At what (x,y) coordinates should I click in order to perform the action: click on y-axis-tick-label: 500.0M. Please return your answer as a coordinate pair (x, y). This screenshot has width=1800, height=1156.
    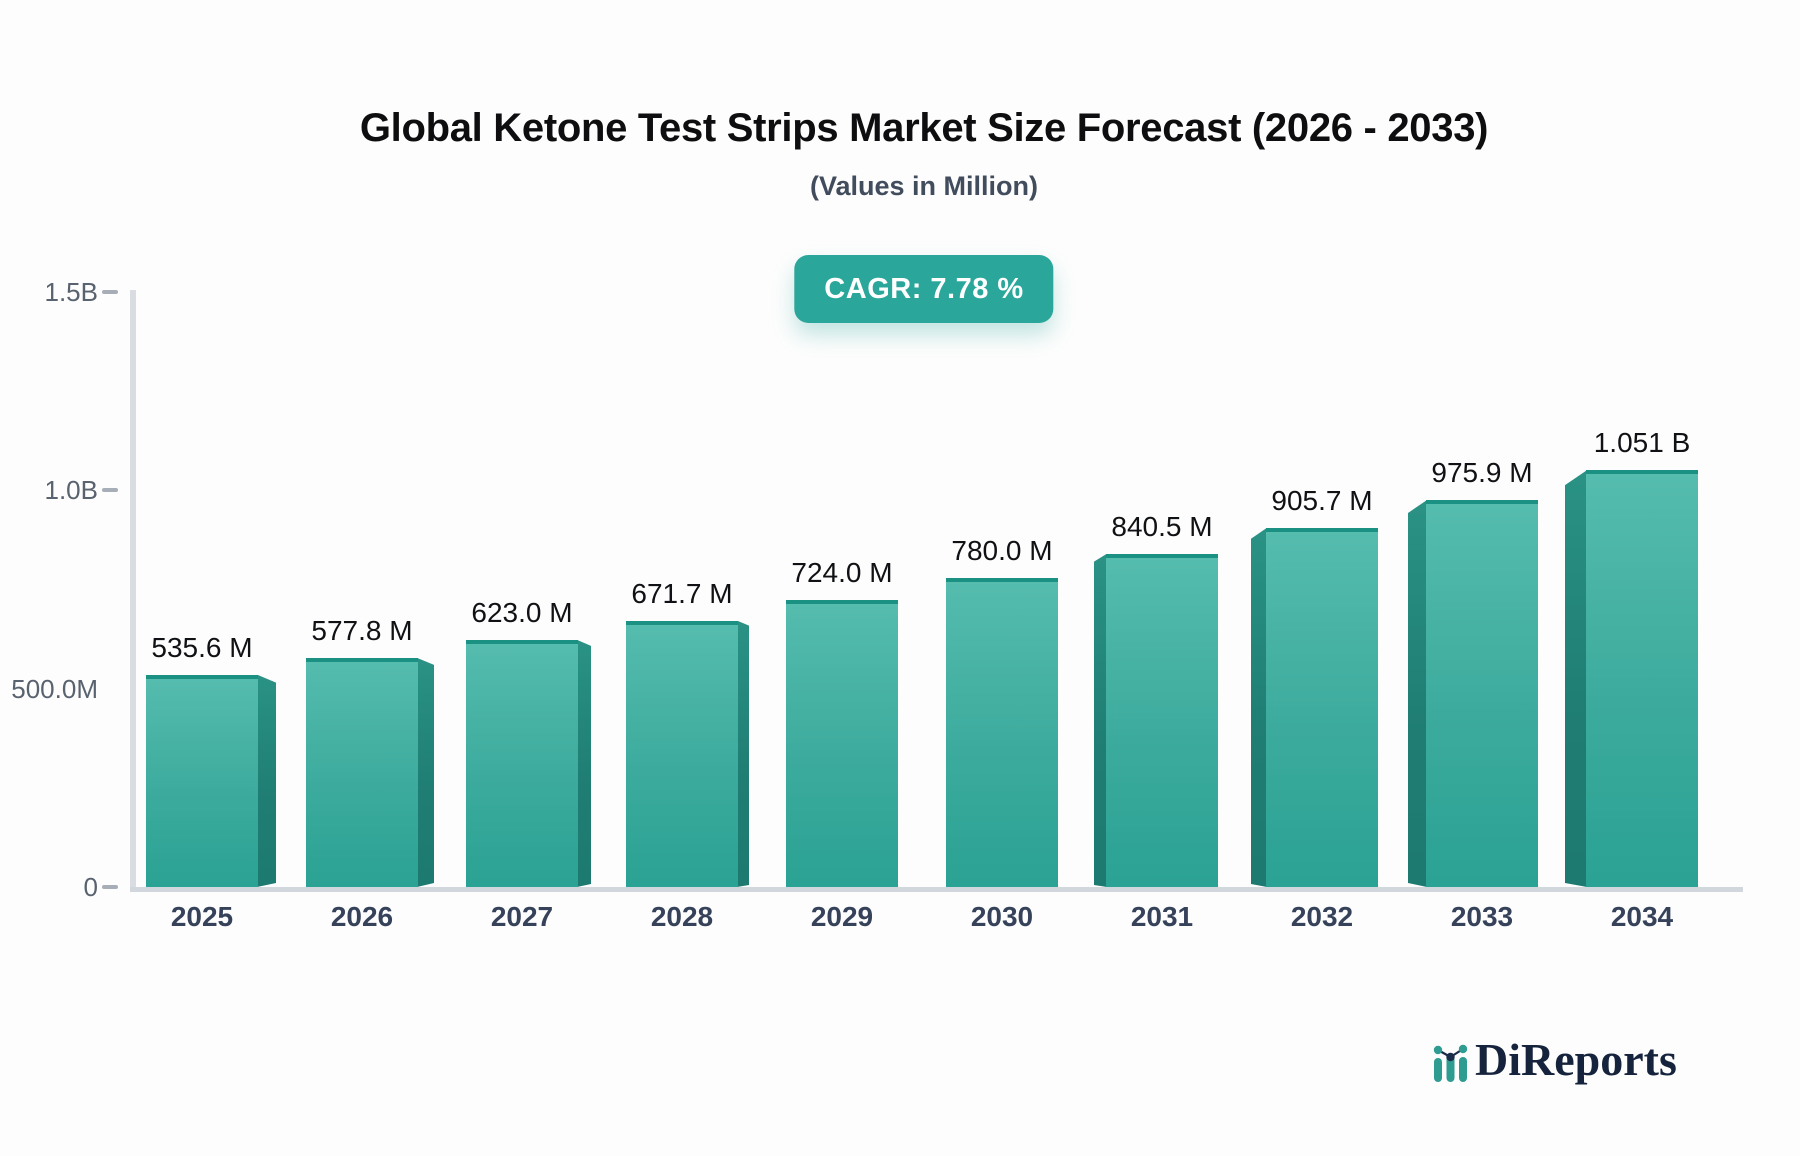
    Looking at the image, I should click on (54, 688).